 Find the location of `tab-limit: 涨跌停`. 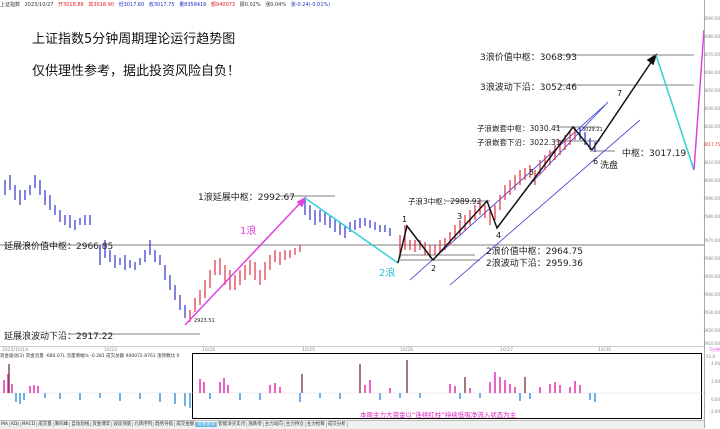

tab-limit: 涨跌停 is located at coordinates (255, 424).